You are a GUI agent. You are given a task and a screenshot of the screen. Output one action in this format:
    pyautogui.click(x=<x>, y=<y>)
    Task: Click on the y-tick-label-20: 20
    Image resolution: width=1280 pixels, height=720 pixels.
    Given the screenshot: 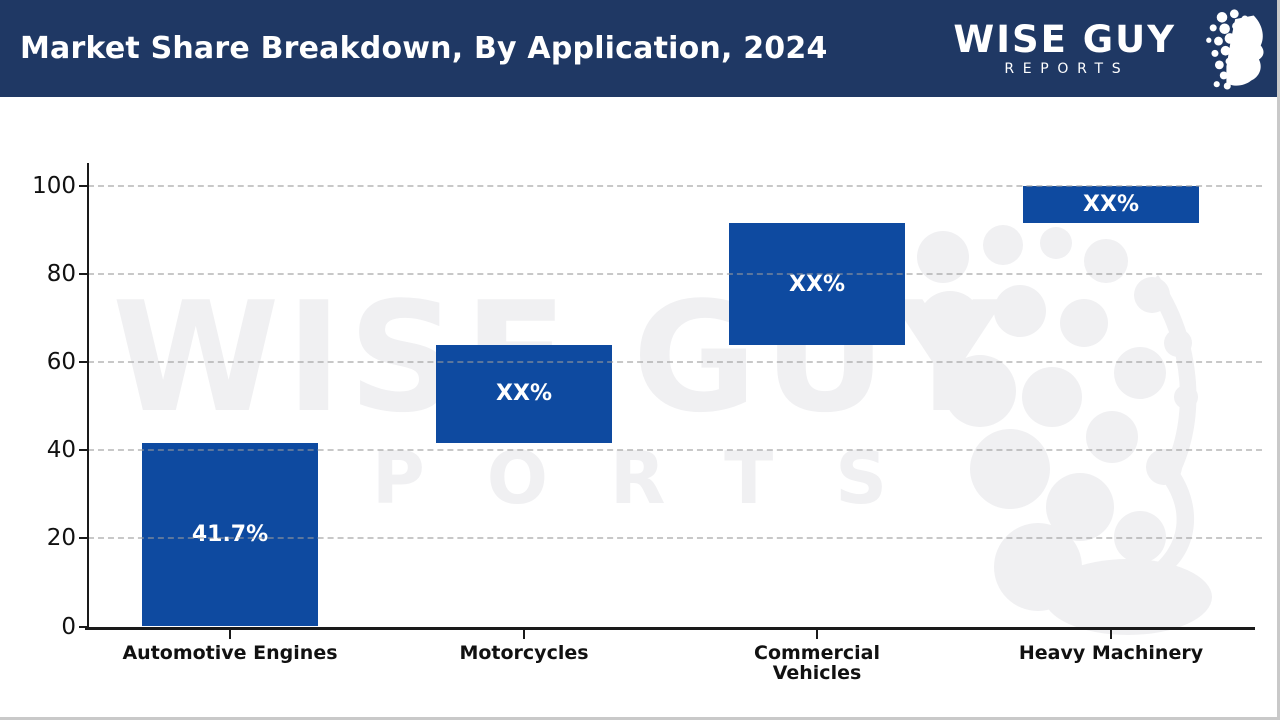 What is the action you would take?
    pyautogui.click(x=61, y=538)
    